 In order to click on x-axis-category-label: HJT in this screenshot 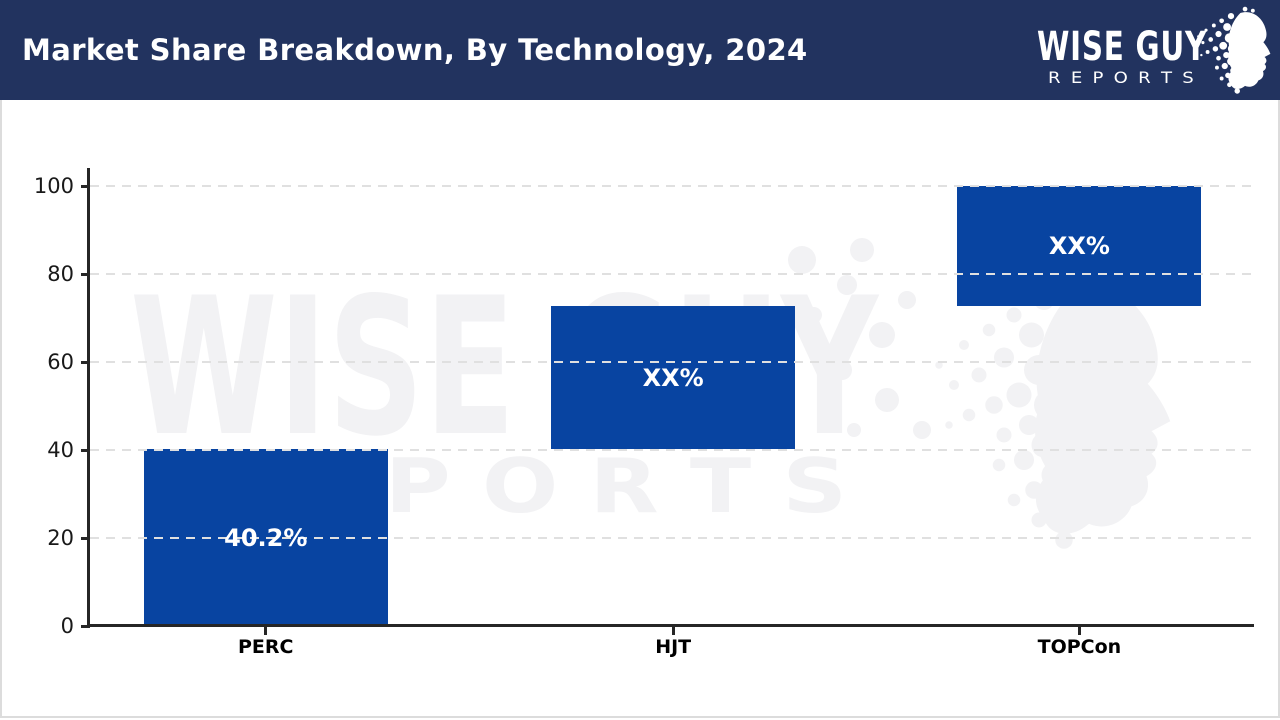, I will do `click(673, 647)`.